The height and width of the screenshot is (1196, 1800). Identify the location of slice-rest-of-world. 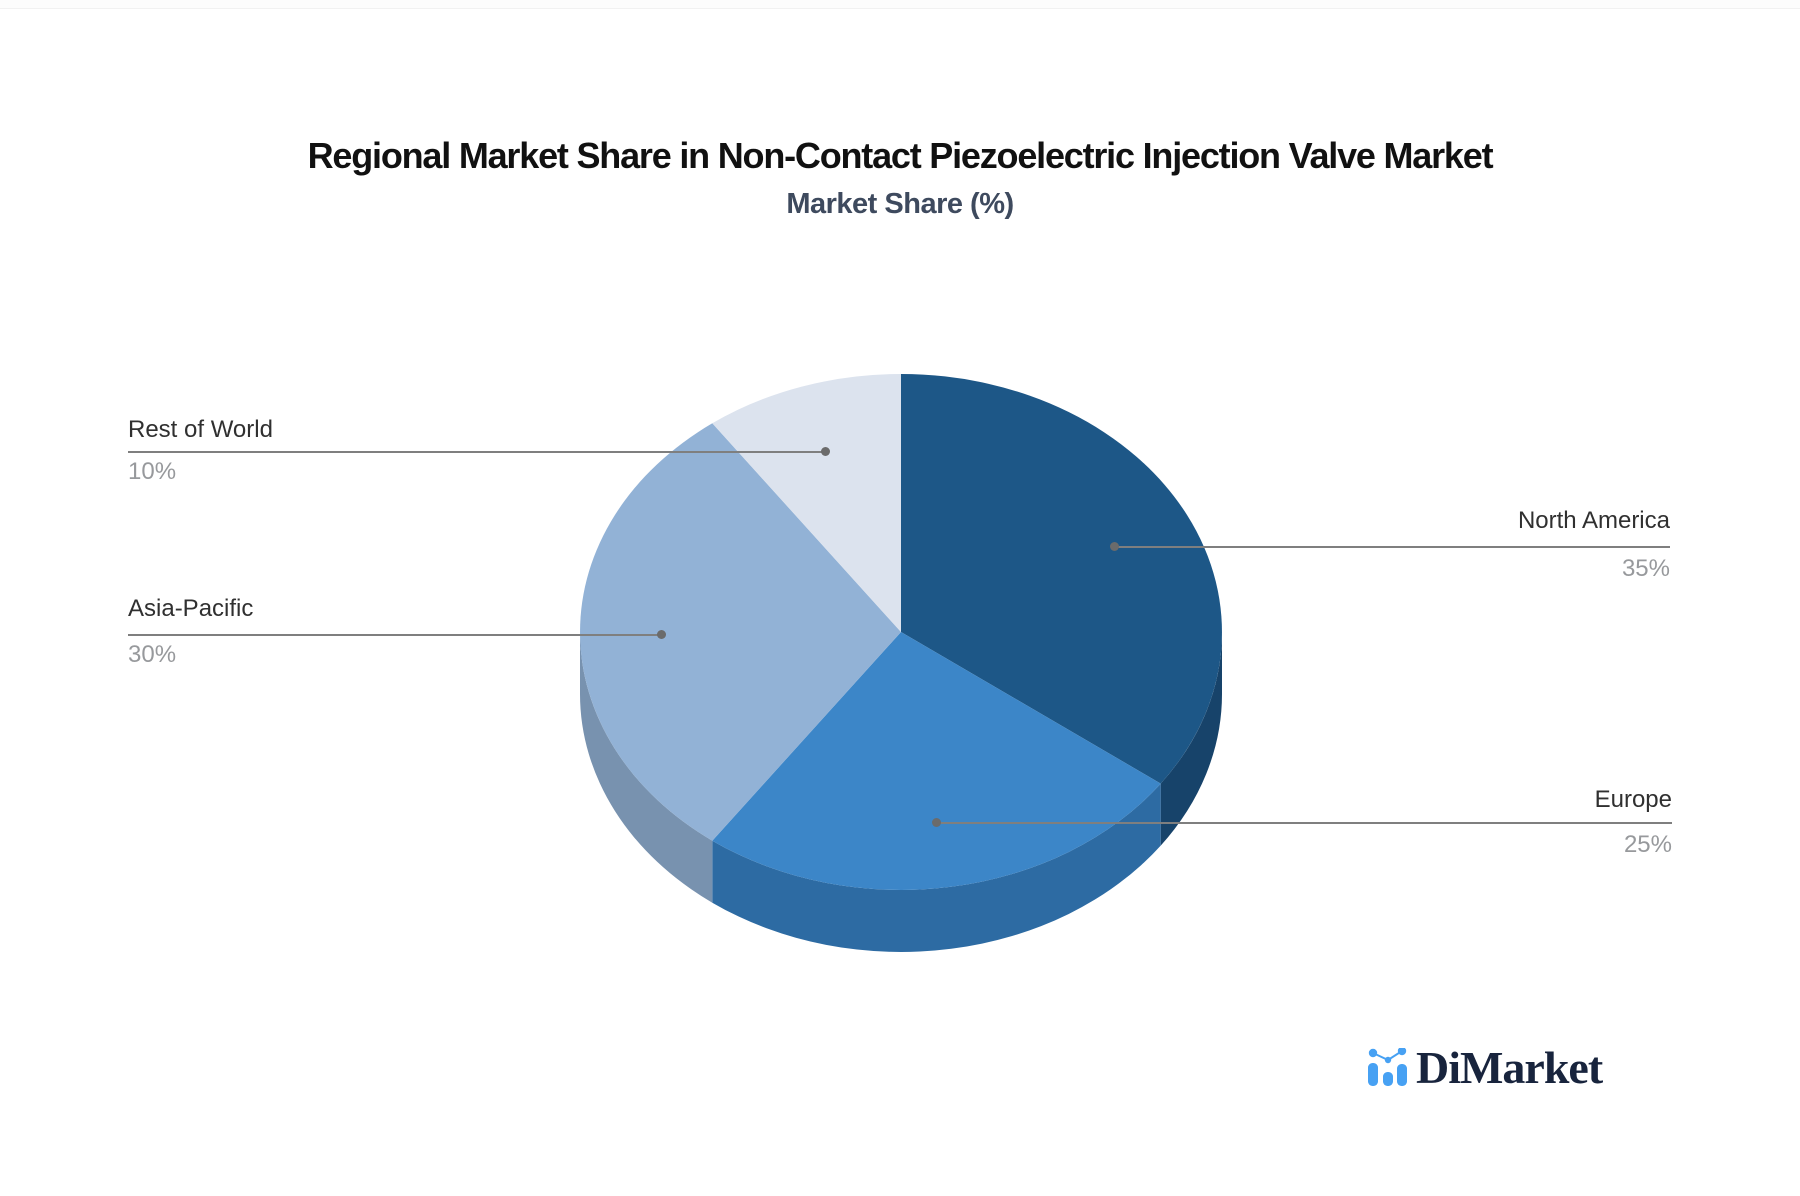
(806, 503).